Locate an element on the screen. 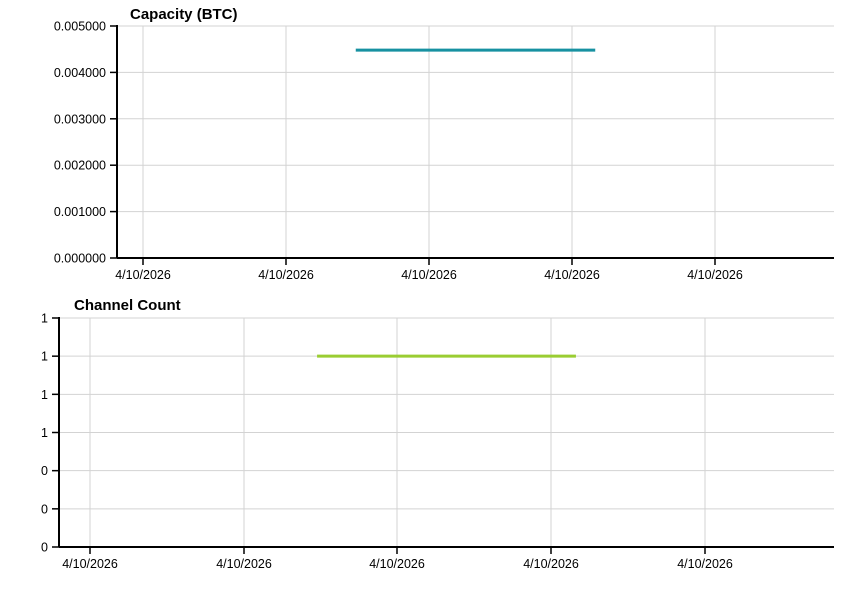 The width and height of the screenshot is (860, 600). capacity-chart-y-tick-label: 0.002000 is located at coordinates (80, 166).